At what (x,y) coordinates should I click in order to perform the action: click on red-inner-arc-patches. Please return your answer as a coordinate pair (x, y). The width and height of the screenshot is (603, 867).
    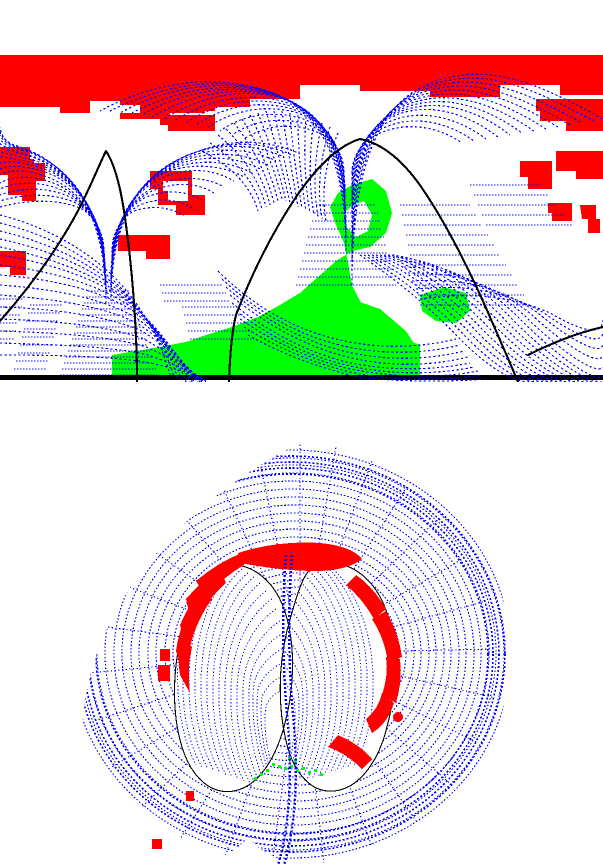
    Looking at the image, I should click on (277, 695).